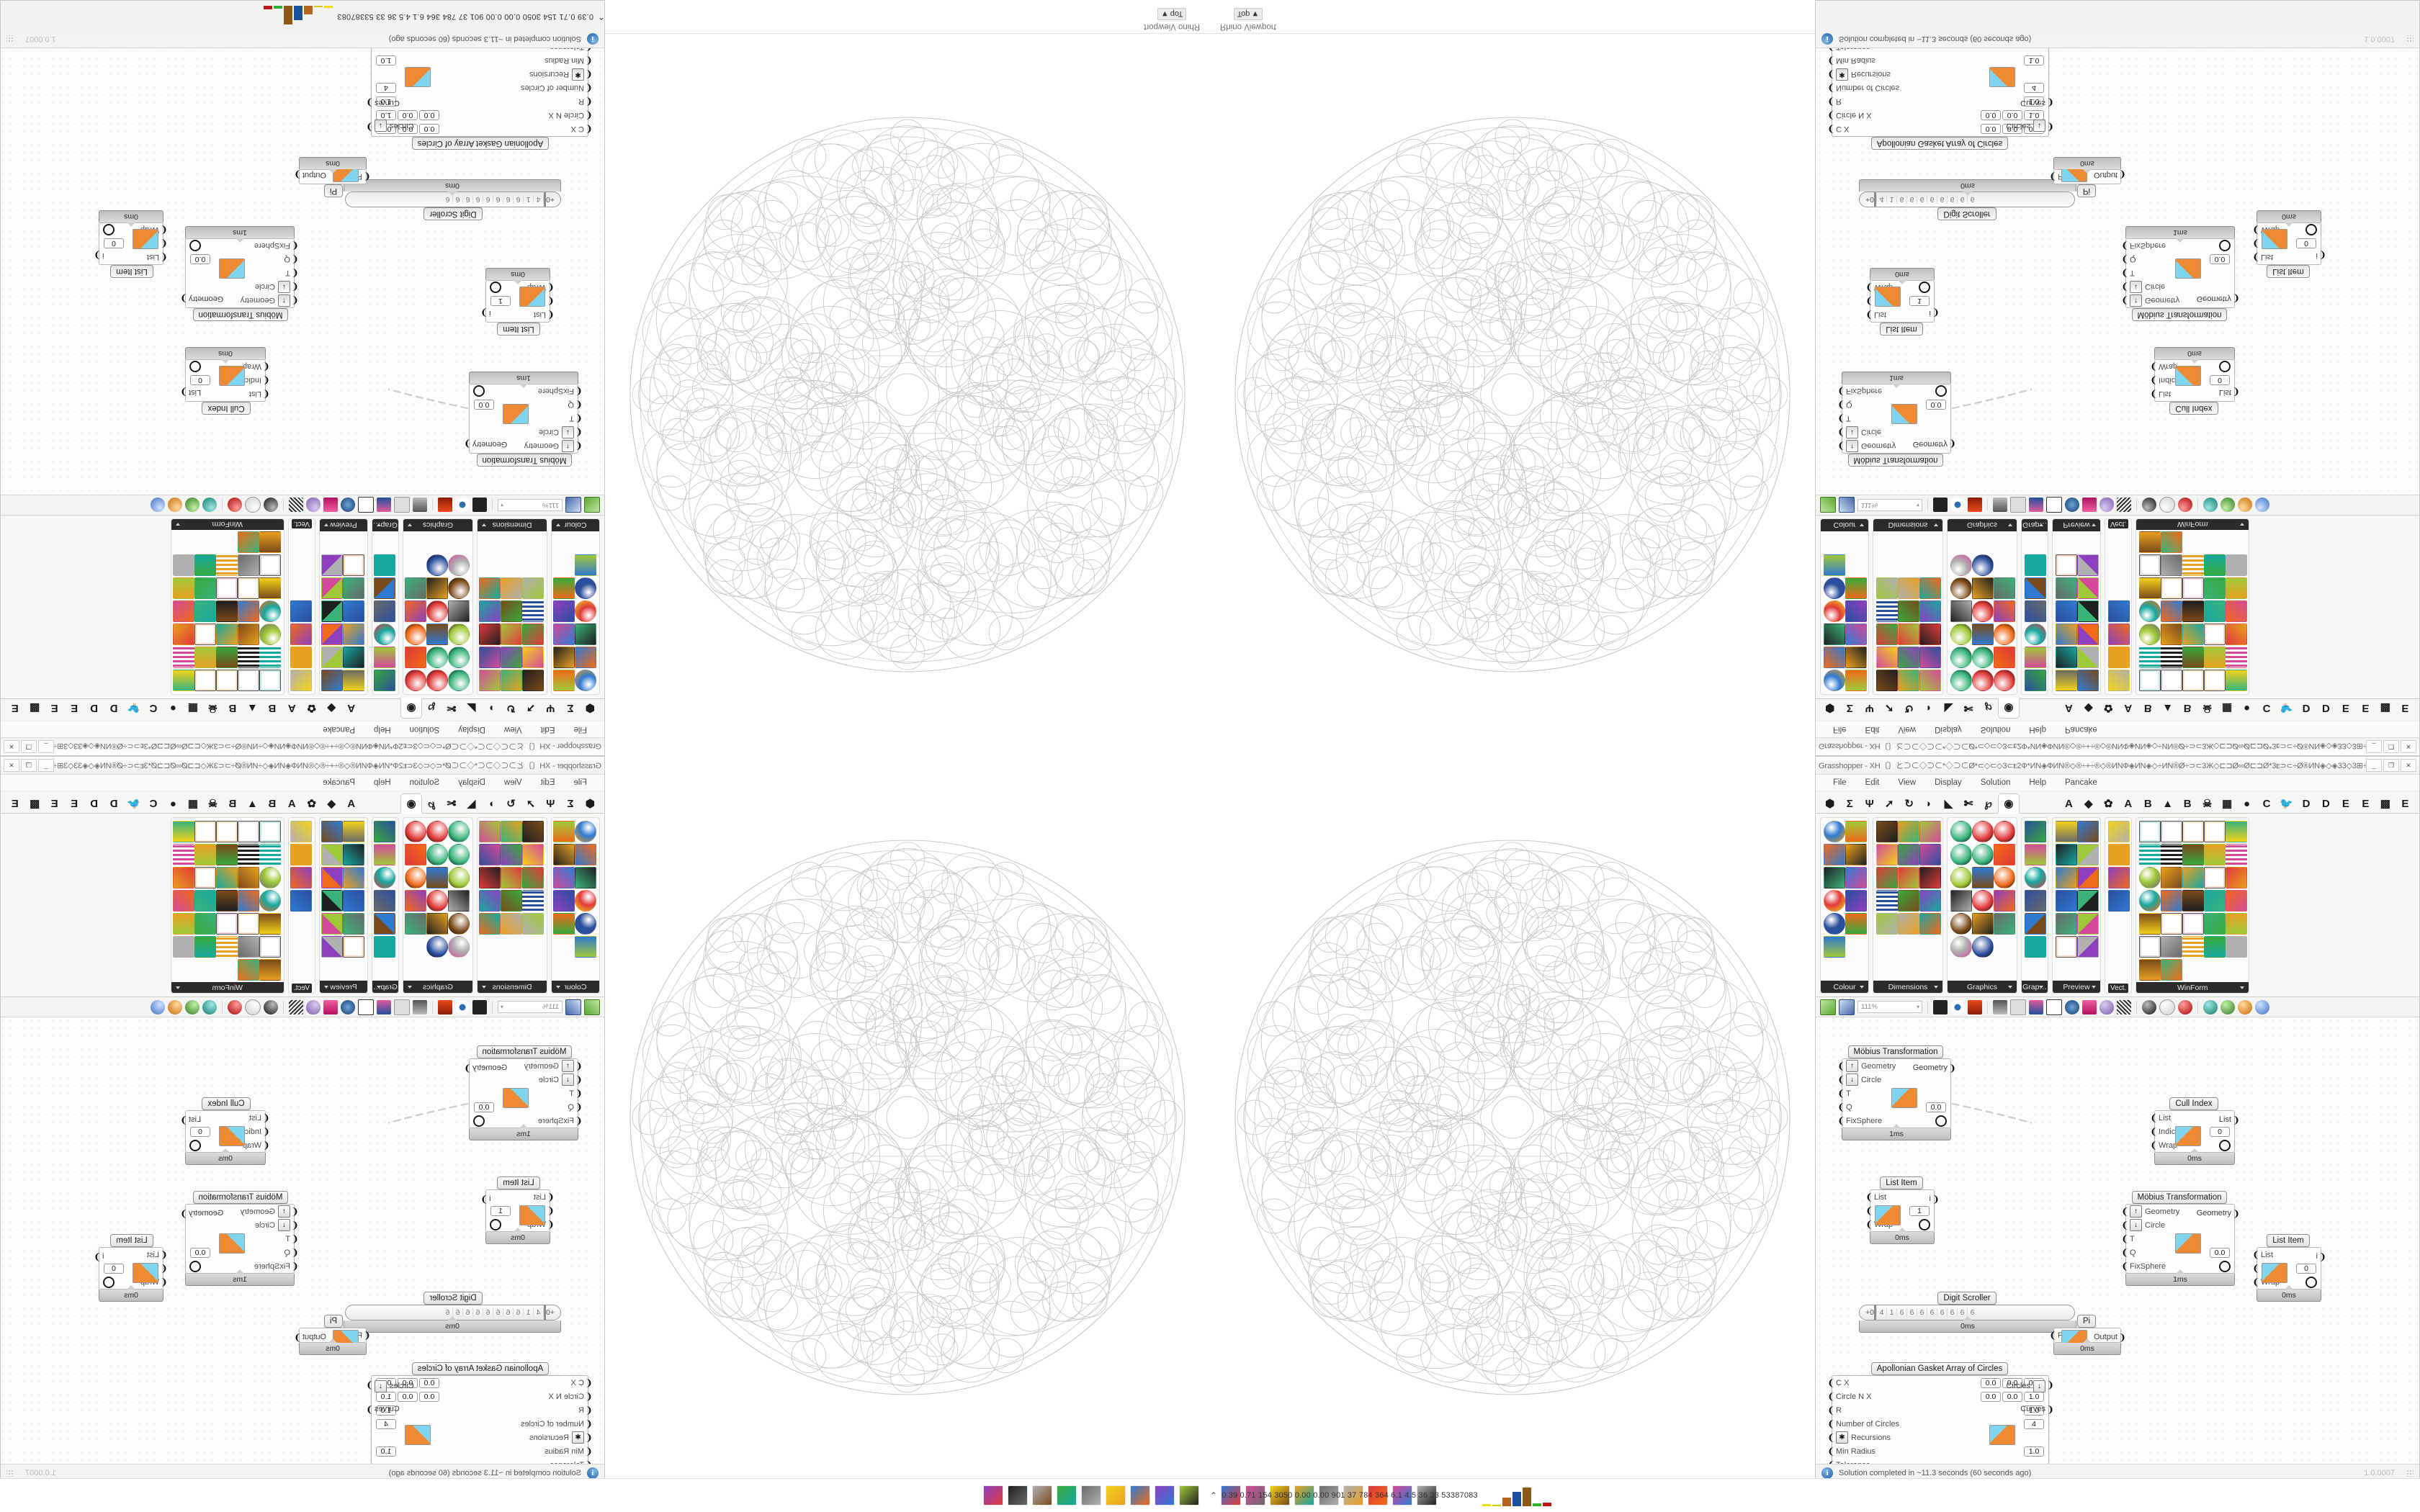  What do you see at coordinates (1961, 924) in the screenshot?
I see `ellipse-outline-icon` at bounding box center [1961, 924].